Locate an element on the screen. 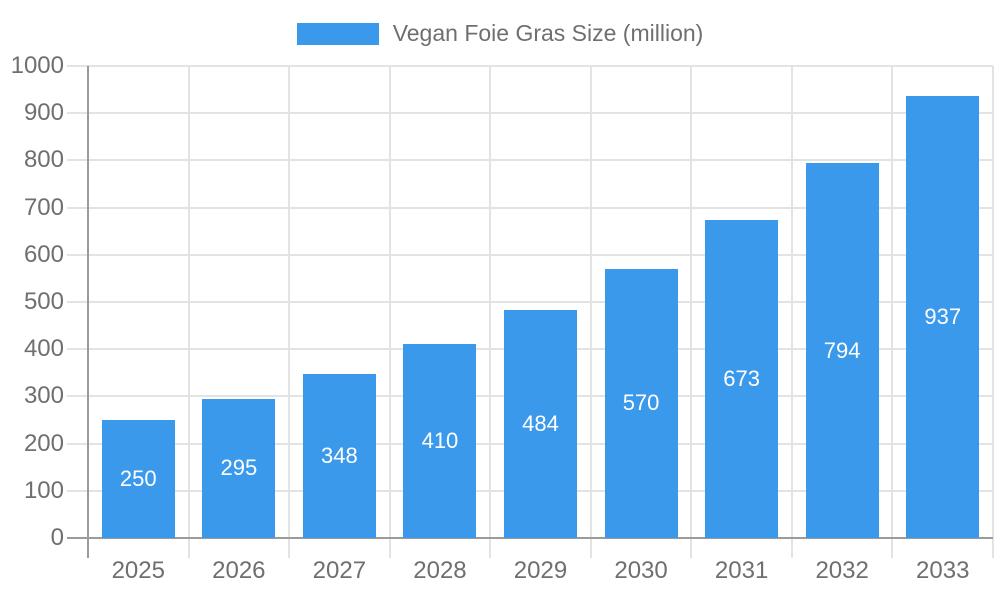 Image resolution: width=1000 pixels, height=600 pixels. y-axis-tick-label: 300 is located at coordinates (43, 396).